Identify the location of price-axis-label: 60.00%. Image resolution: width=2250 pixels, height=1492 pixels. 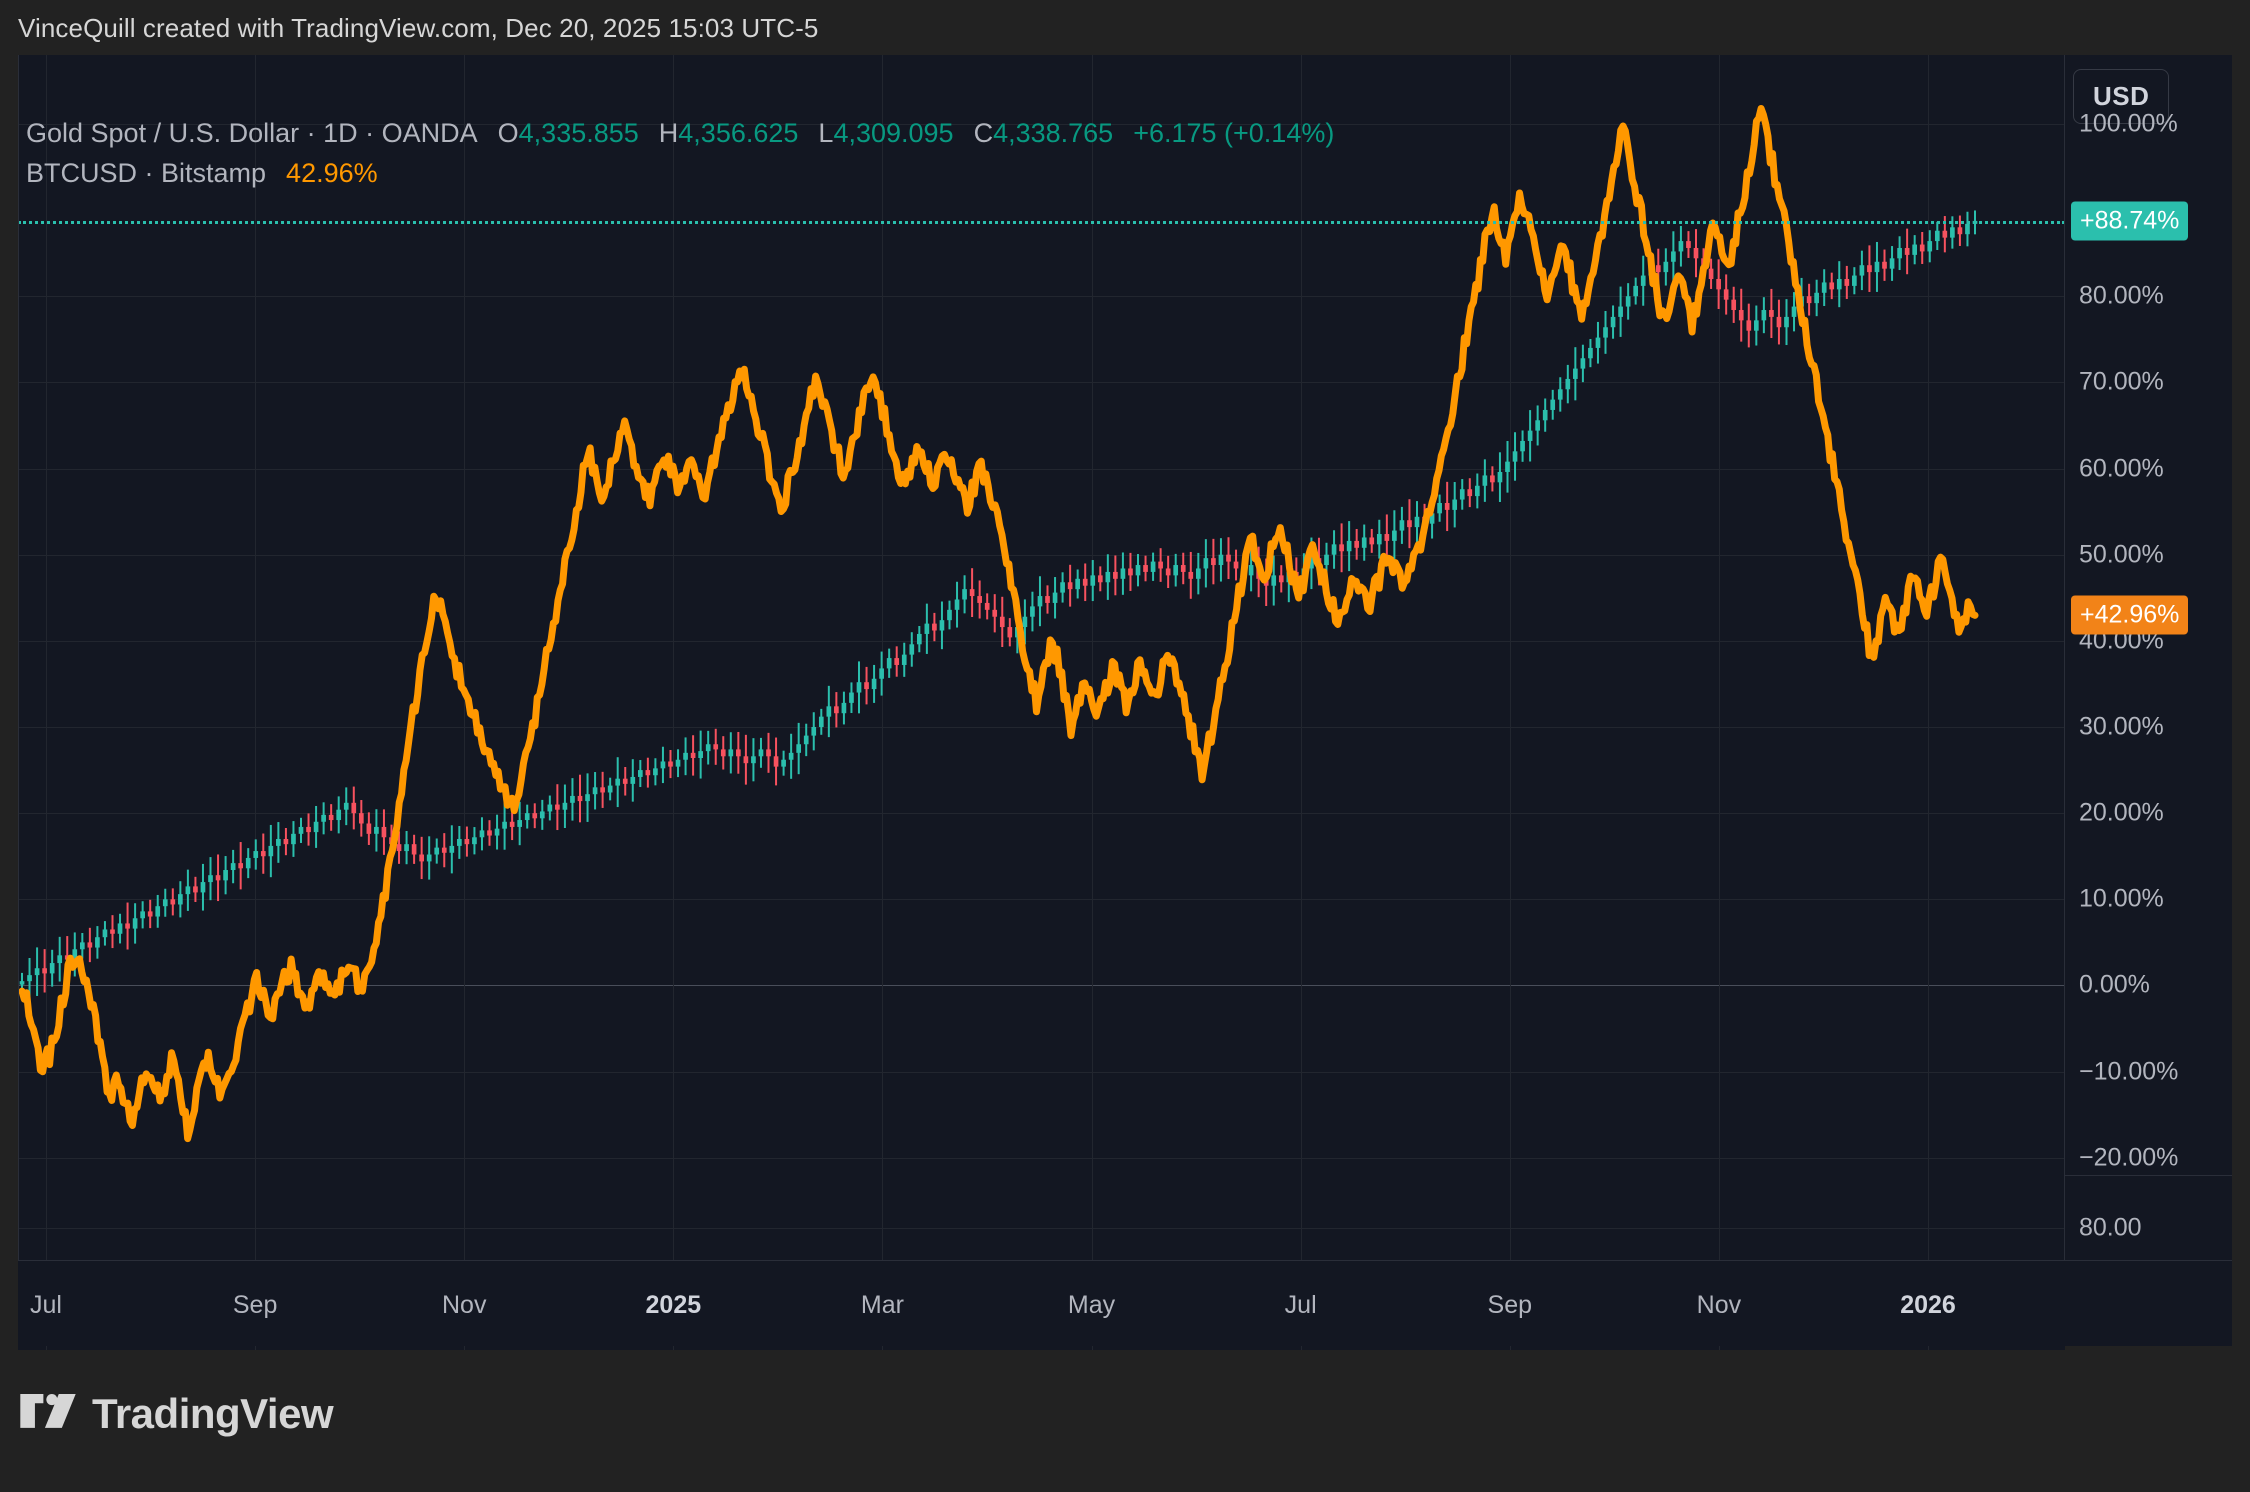
(2121, 468).